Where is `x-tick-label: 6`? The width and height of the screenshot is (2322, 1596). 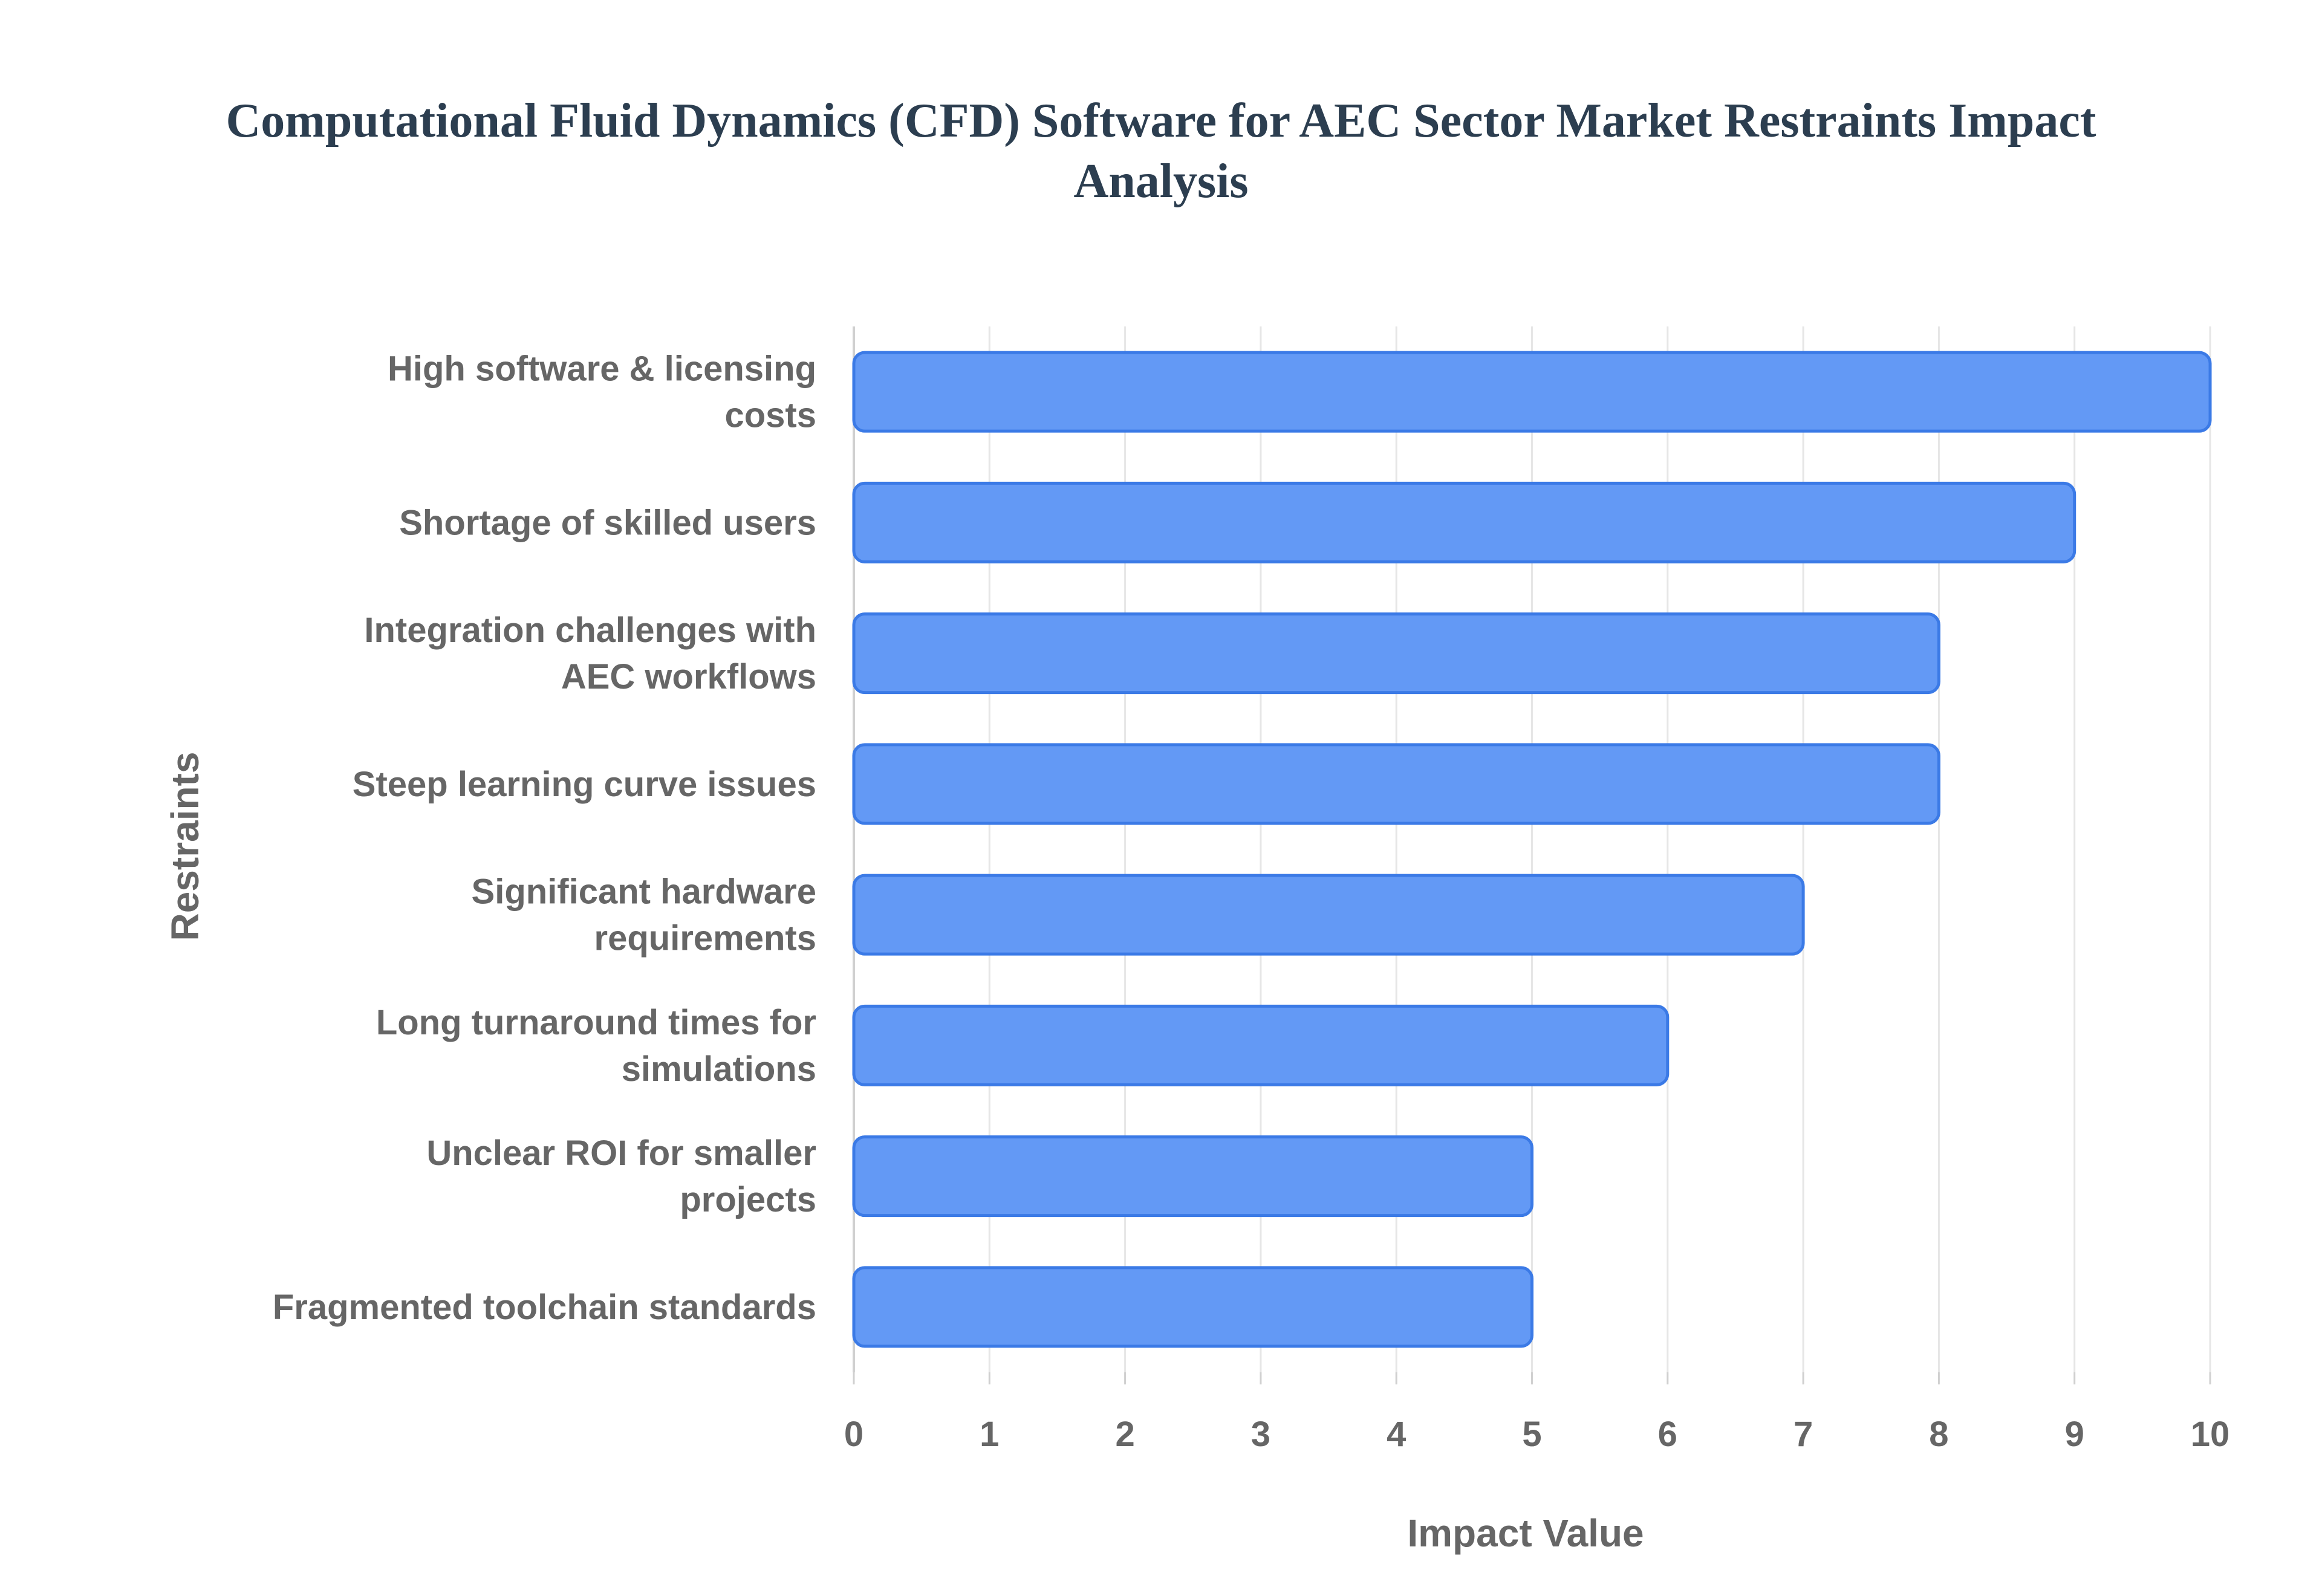
x-tick-label: 6 is located at coordinates (1667, 1434).